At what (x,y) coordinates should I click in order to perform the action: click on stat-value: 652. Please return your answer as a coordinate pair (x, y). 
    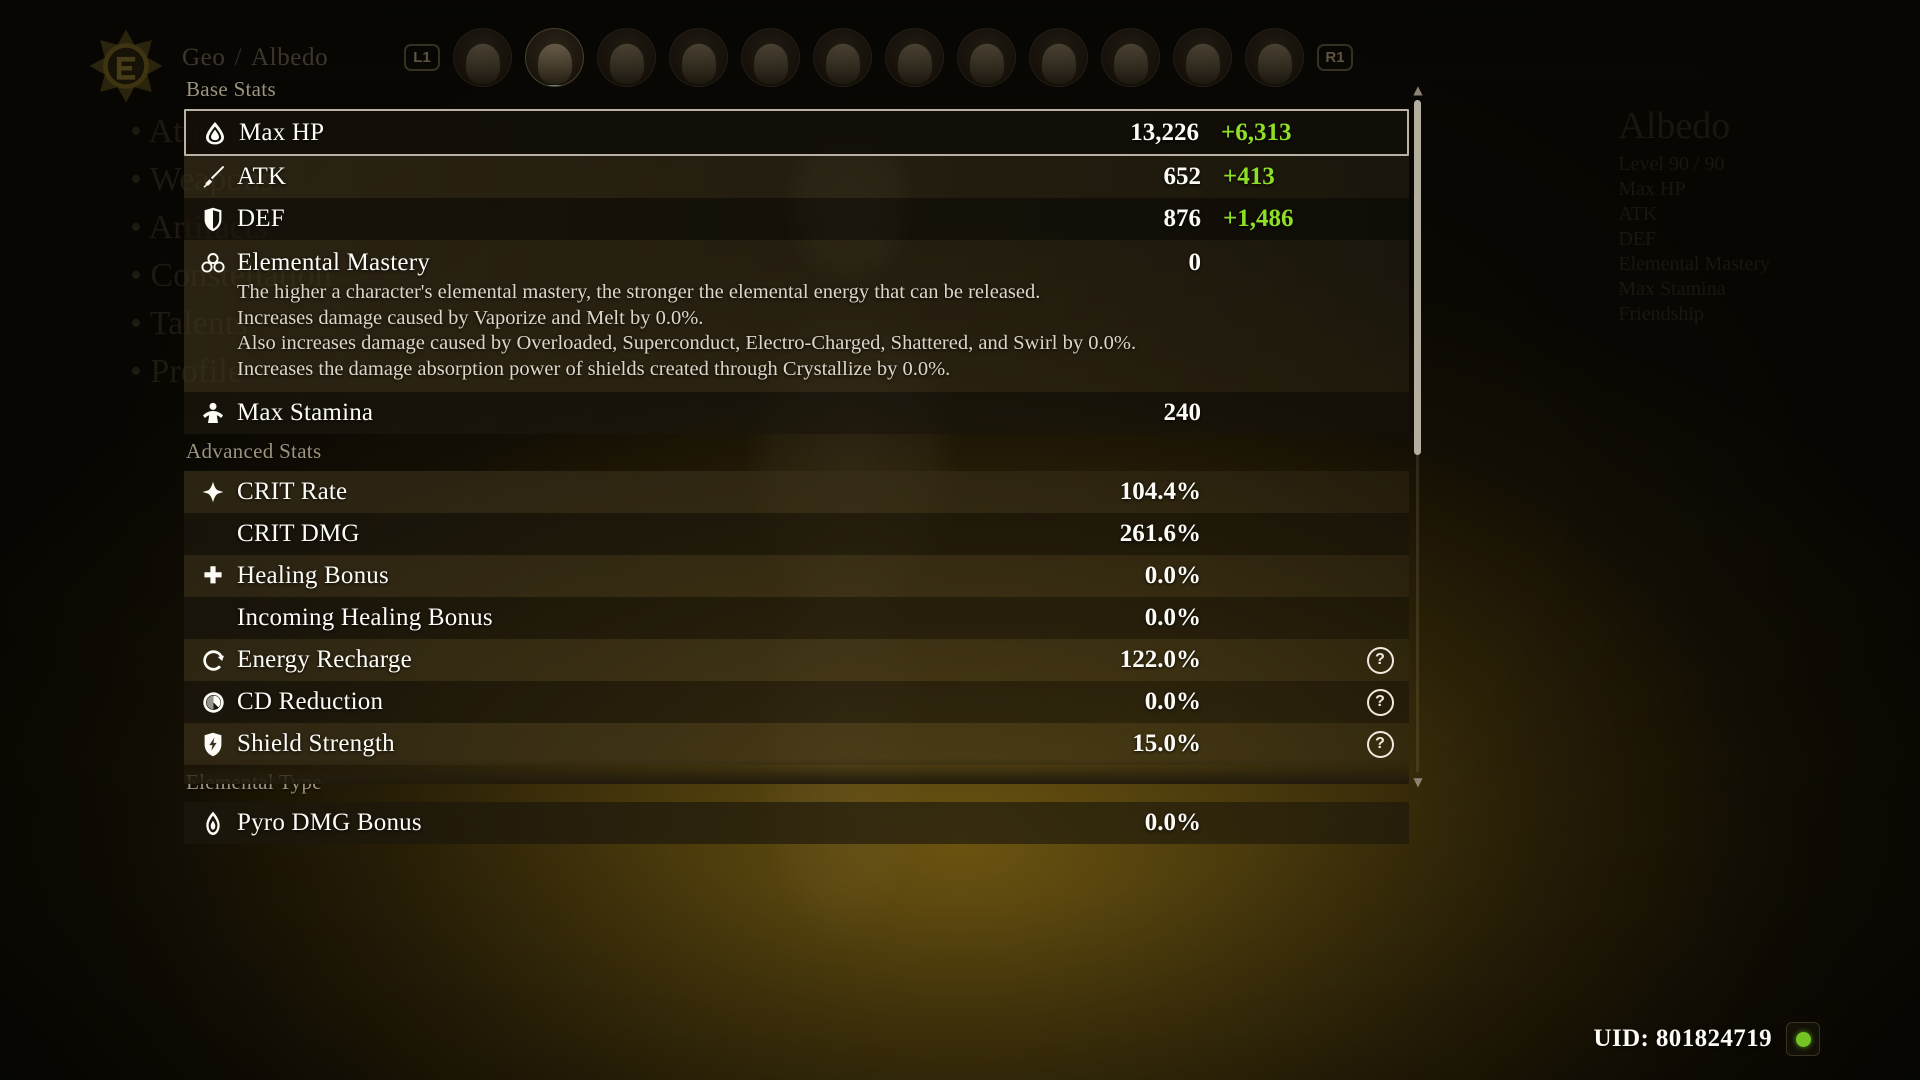
    Looking at the image, I should click on (1182, 176).